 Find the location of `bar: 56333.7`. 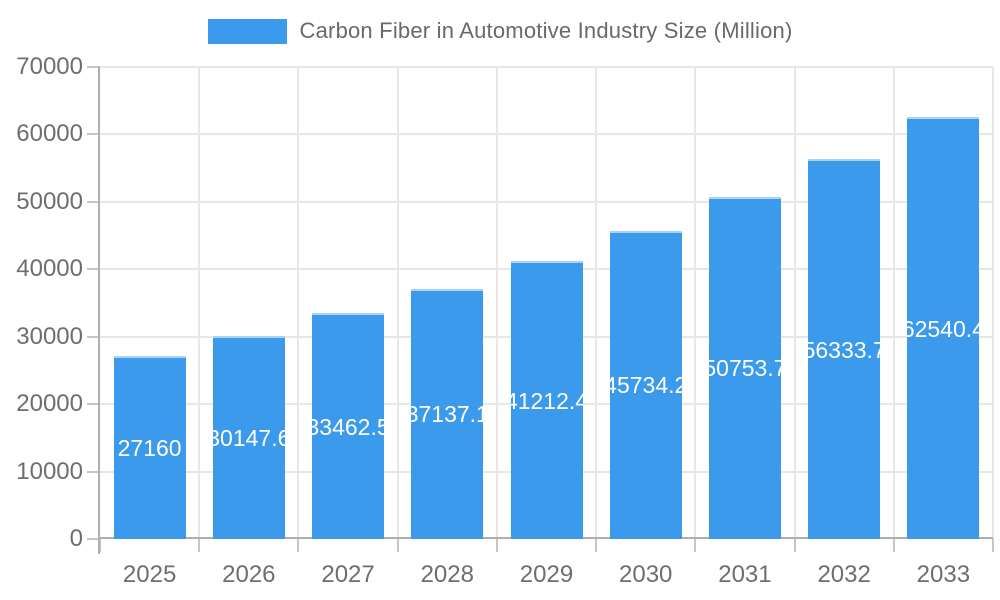

bar: 56333.7 is located at coordinates (844, 349).